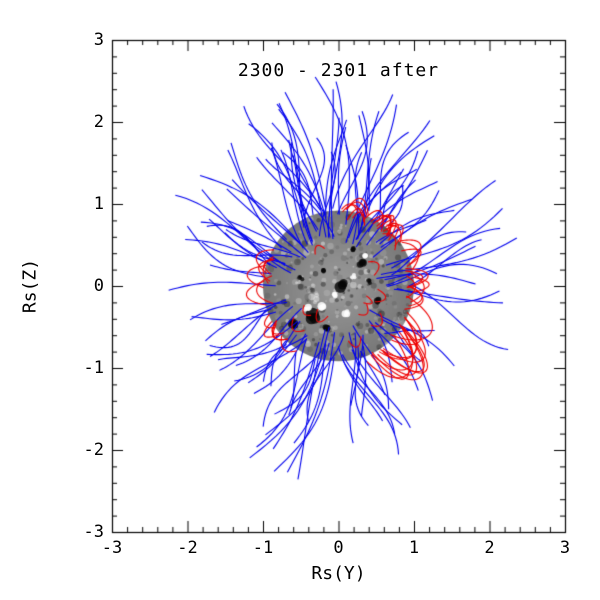  What do you see at coordinates (338, 548) in the screenshot?
I see `x-tick-label: 0` at bounding box center [338, 548].